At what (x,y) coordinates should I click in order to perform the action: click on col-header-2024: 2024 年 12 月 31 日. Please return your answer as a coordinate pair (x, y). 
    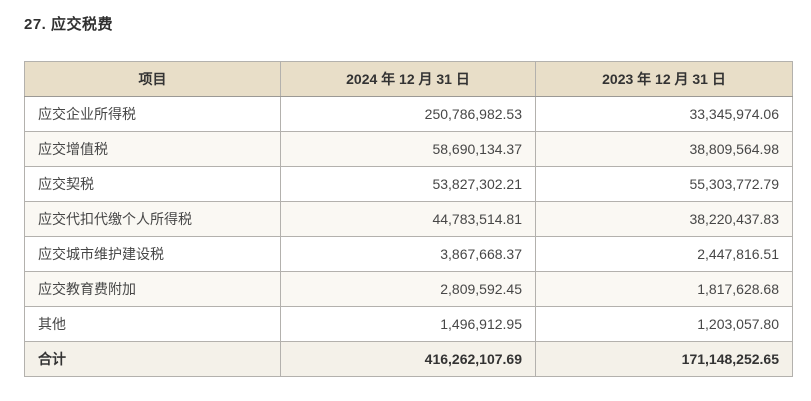
    Looking at the image, I should click on (408, 79).